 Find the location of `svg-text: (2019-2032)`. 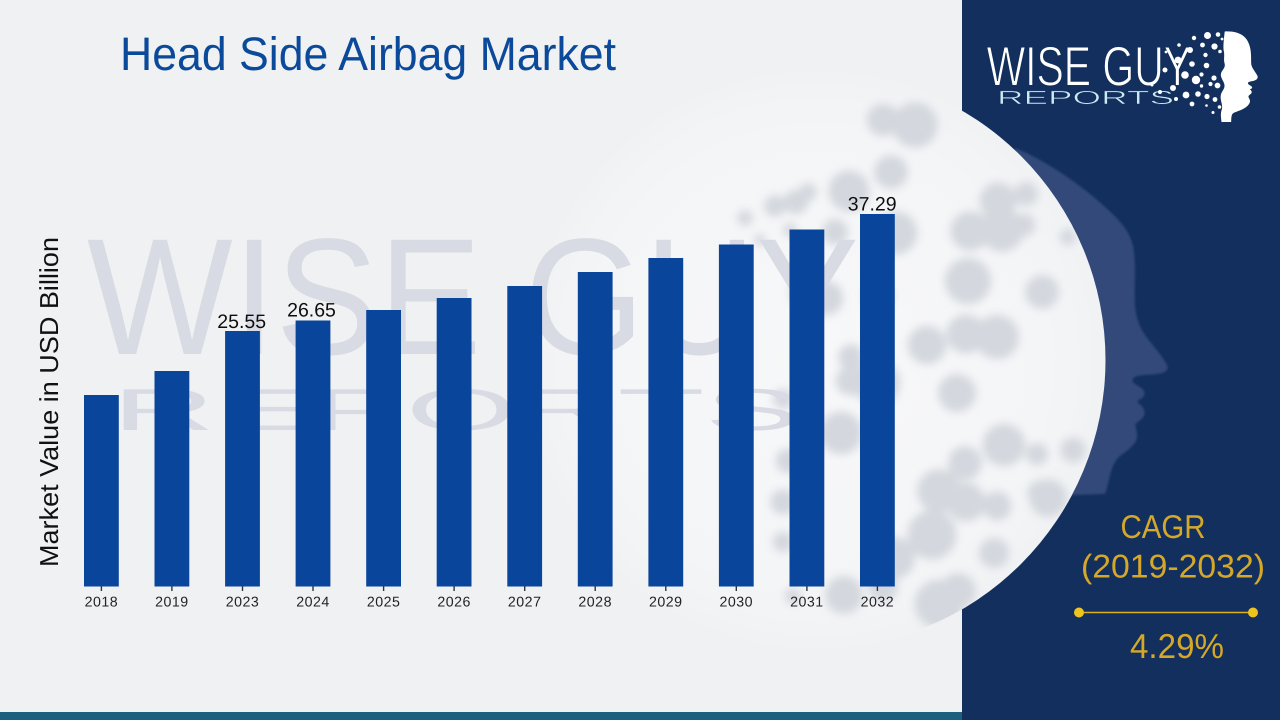

svg-text: (2019-2032) is located at coordinates (1173, 566).